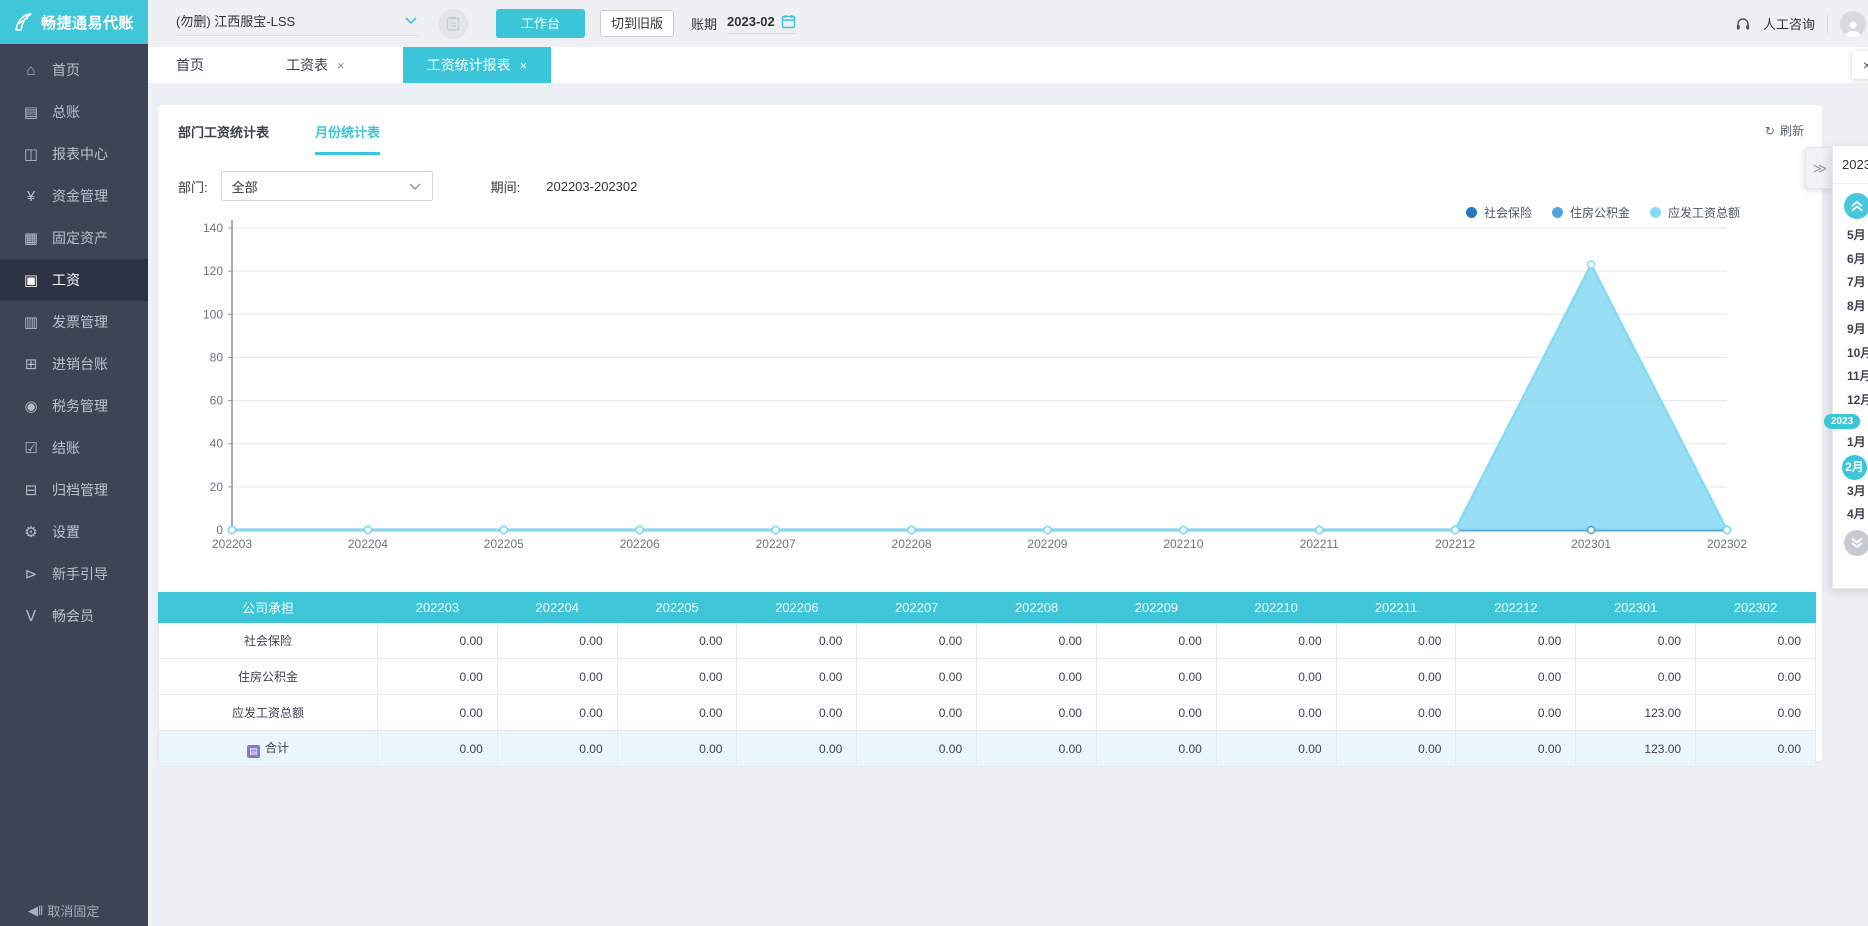 This screenshot has height=926, width=1868. What do you see at coordinates (1727, 544) in the screenshot?
I see `svg-text: 202302` at bounding box center [1727, 544].